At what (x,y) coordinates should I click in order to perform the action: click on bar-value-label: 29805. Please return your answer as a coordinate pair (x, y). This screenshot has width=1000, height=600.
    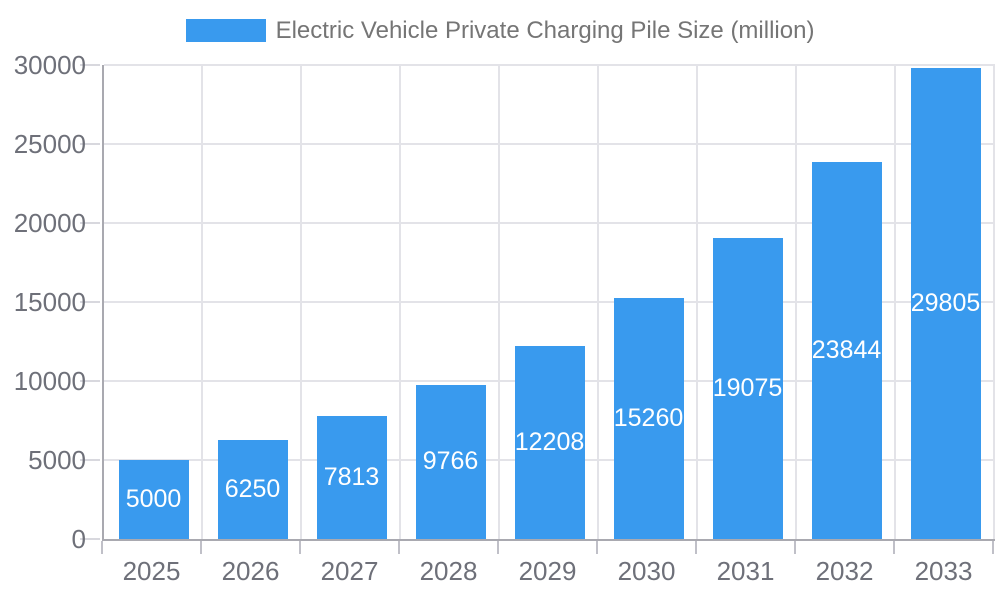
    Looking at the image, I should click on (945, 303).